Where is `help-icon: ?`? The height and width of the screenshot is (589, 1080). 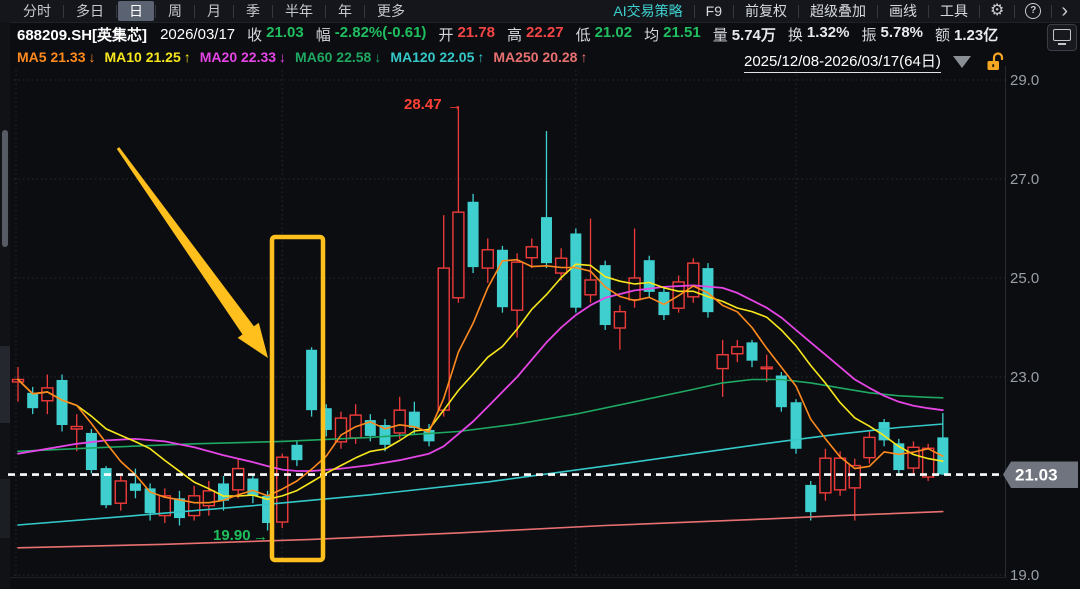 help-icon: ? is located at coordinates (1033, 11).